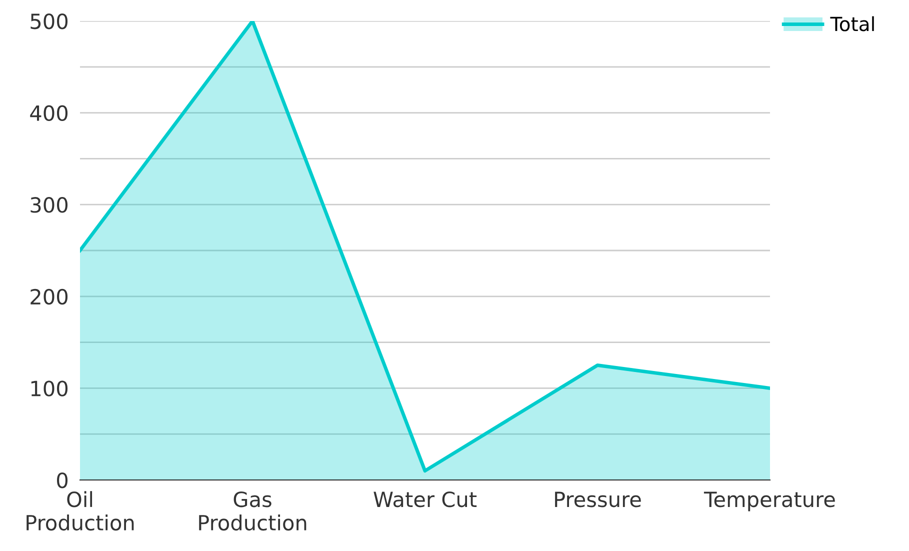  Describe the element at coordinates (852, 24) in the screenshot. I see `legend-label: Total` at that location.